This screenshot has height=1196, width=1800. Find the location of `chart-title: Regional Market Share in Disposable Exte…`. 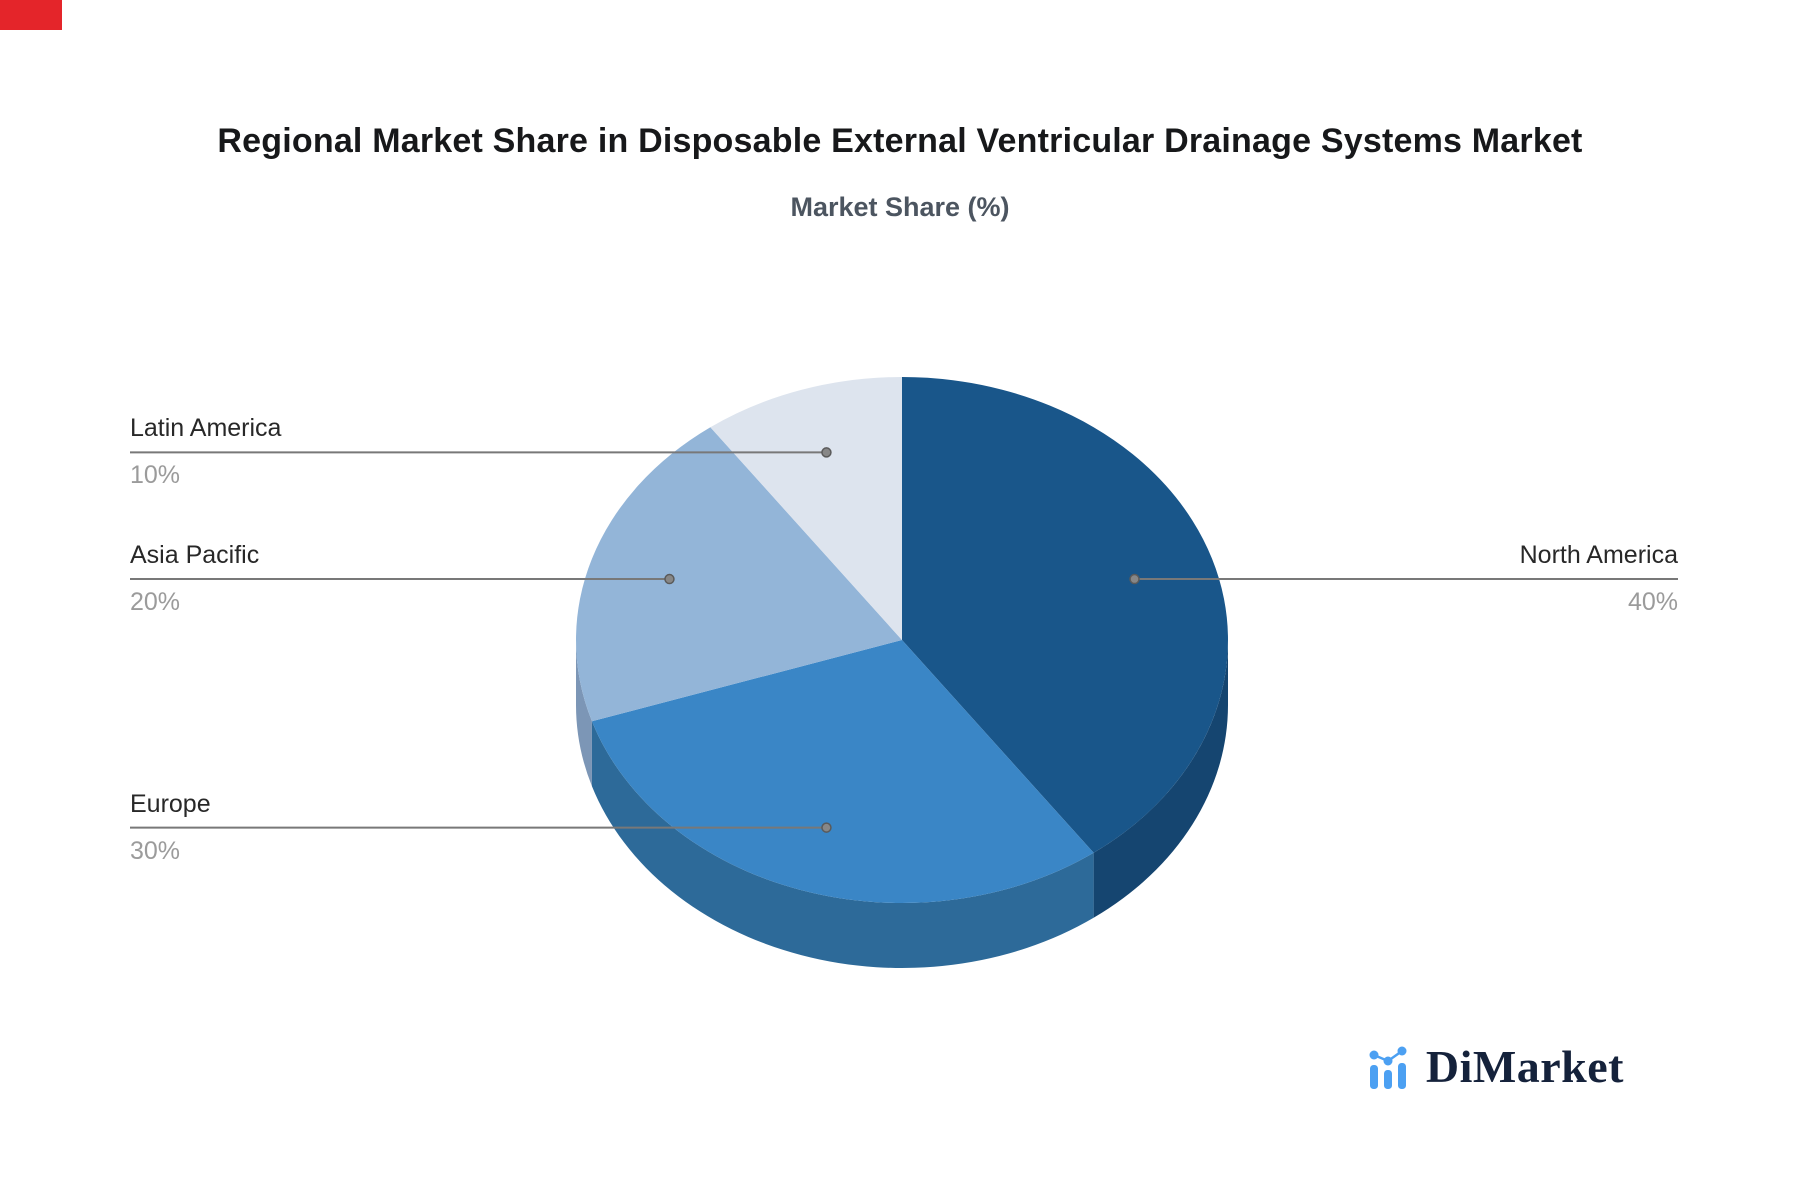

chart-title: Regional Market Share in Disposable Exte… is located at coordinates (900, 141).